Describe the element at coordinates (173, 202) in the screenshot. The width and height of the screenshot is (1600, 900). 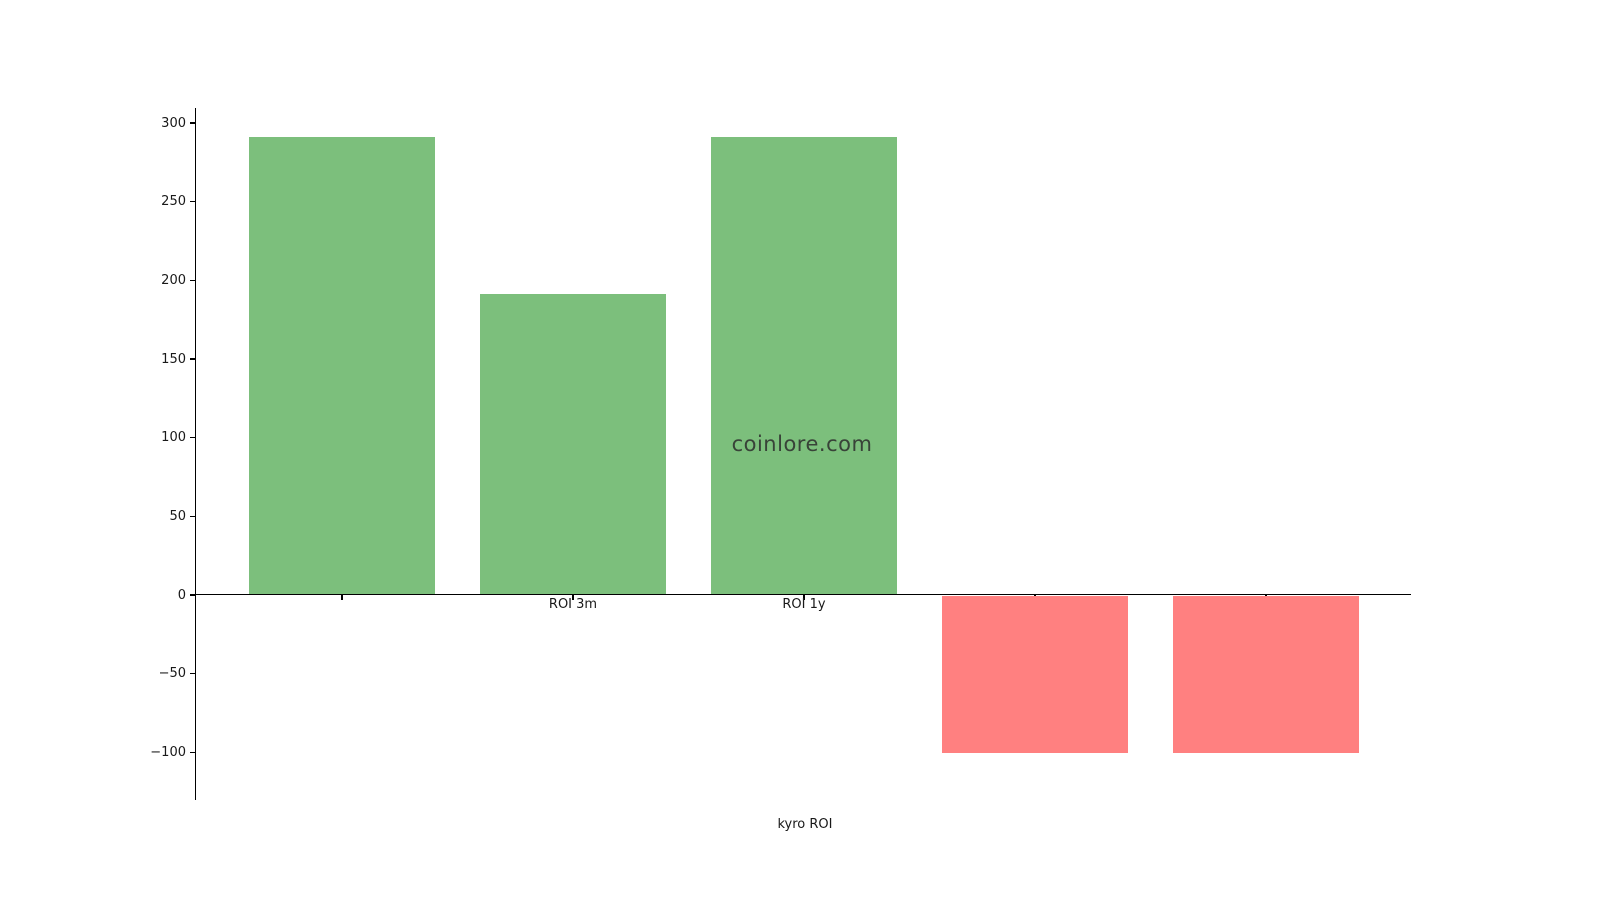
I see `y-tick-label: 250` at that location.